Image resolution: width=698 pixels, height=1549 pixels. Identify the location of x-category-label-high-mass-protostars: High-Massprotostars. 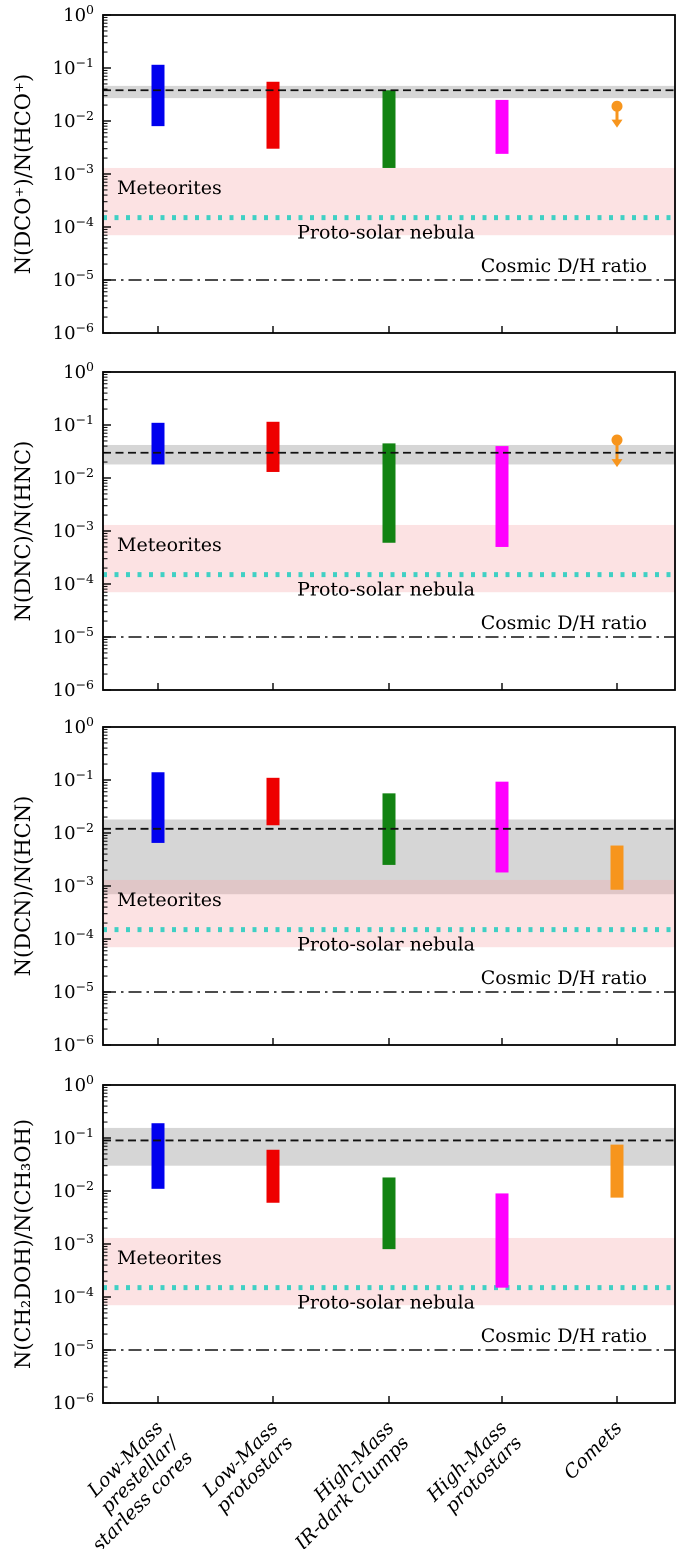
(474, 1469).